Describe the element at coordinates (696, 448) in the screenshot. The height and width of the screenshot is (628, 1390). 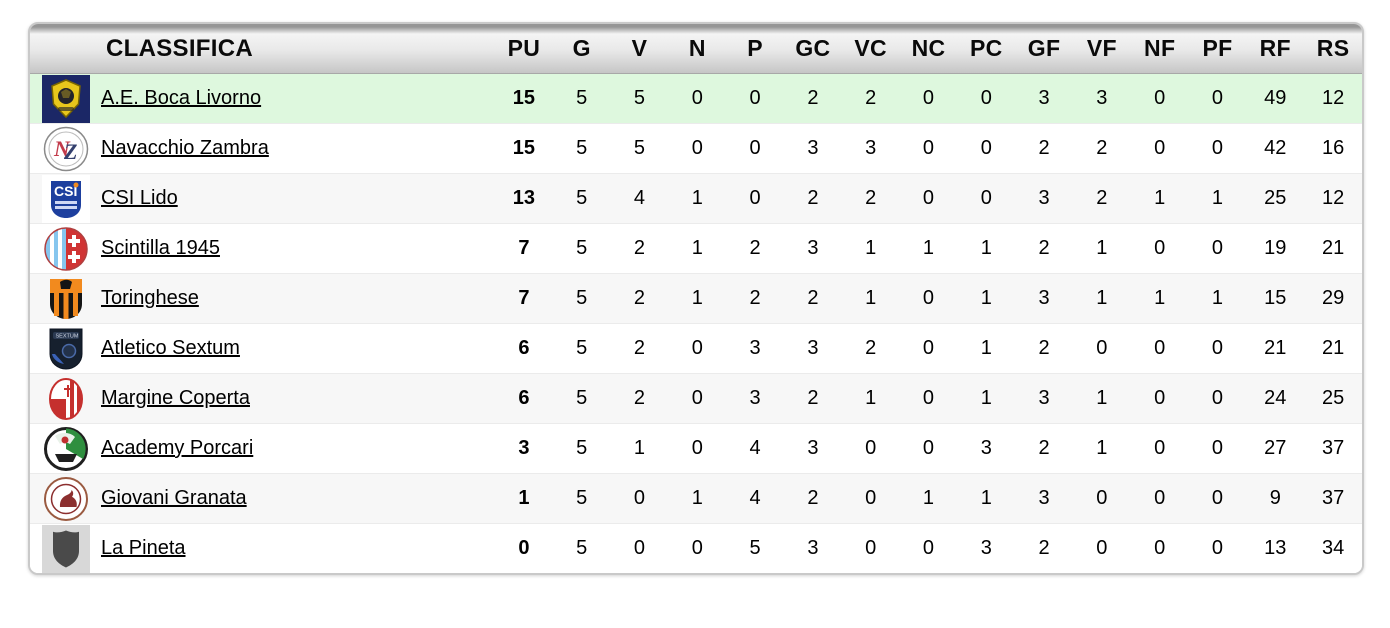
I see `table-row: Academy Porcari 3 5 1 0 4 3 0 0 3 2 1 0 0 27 37` at that location.